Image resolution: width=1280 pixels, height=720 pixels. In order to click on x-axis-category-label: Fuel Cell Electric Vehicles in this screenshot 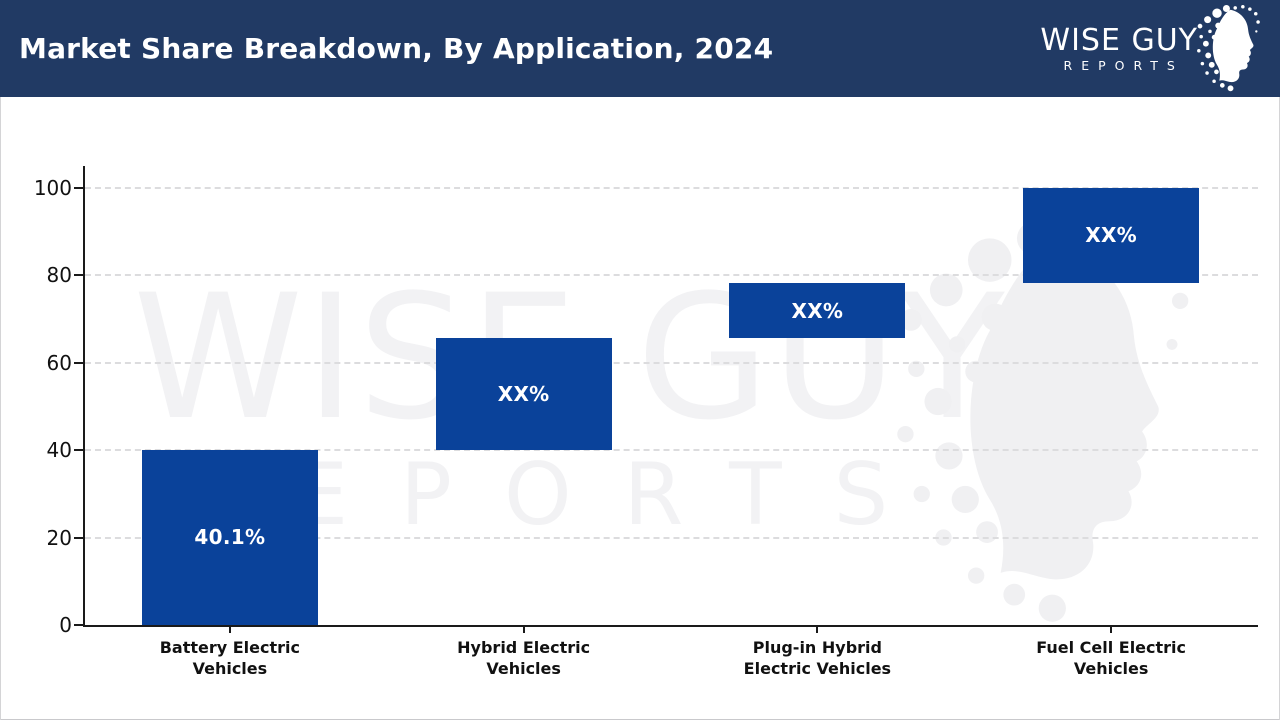, I will do `click(1111, 659)`.